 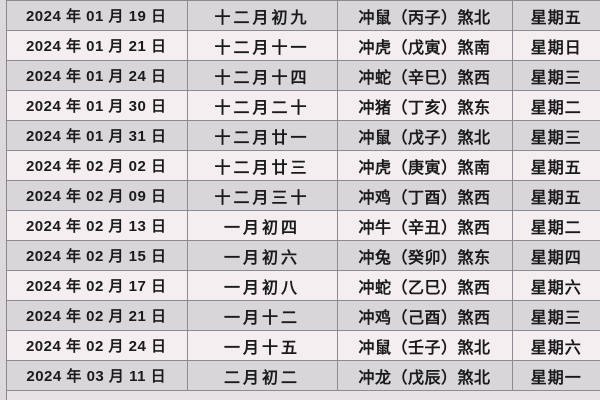 I want to click on cell-clash-direction: 冲虎（庚寅）煞南, so click(x=425, y=165).